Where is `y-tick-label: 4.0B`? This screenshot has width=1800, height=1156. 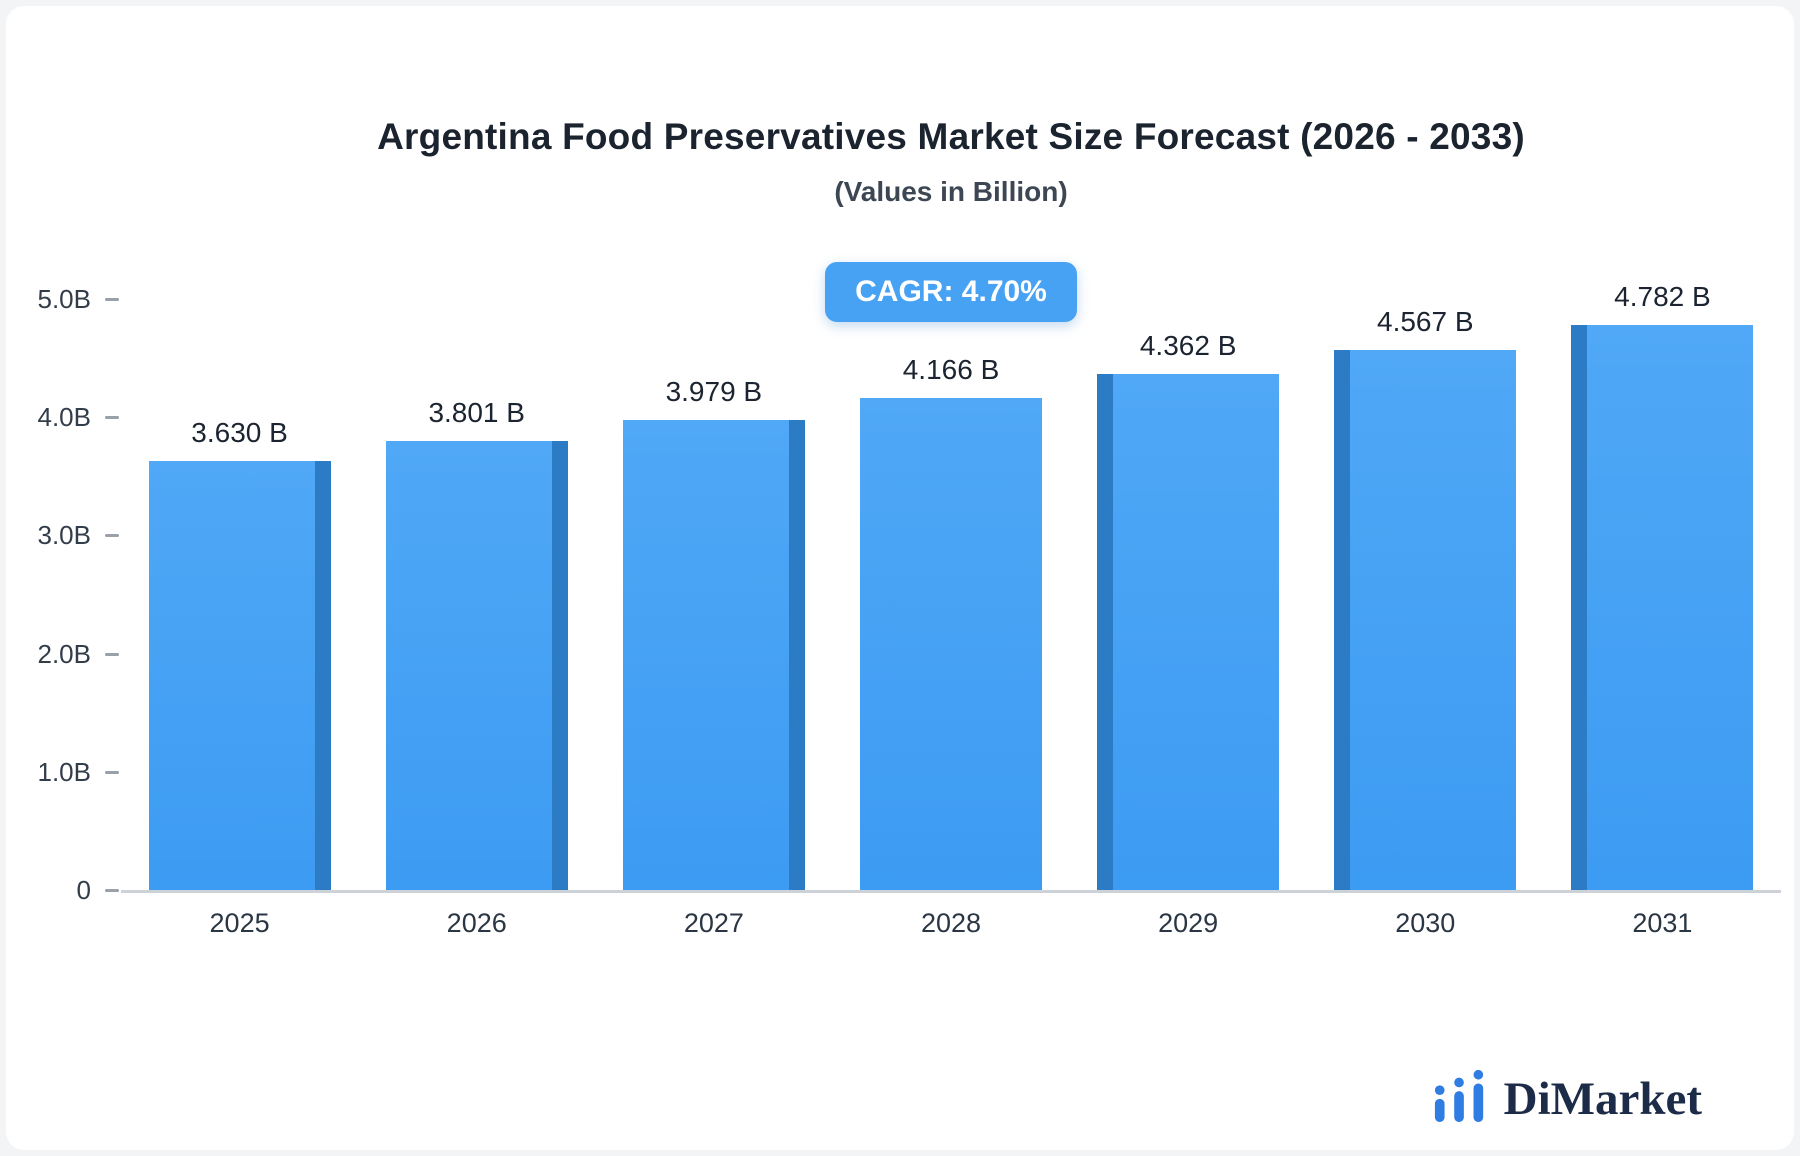
y-tick-label: 4.0B is located at coordinates (64, 417).